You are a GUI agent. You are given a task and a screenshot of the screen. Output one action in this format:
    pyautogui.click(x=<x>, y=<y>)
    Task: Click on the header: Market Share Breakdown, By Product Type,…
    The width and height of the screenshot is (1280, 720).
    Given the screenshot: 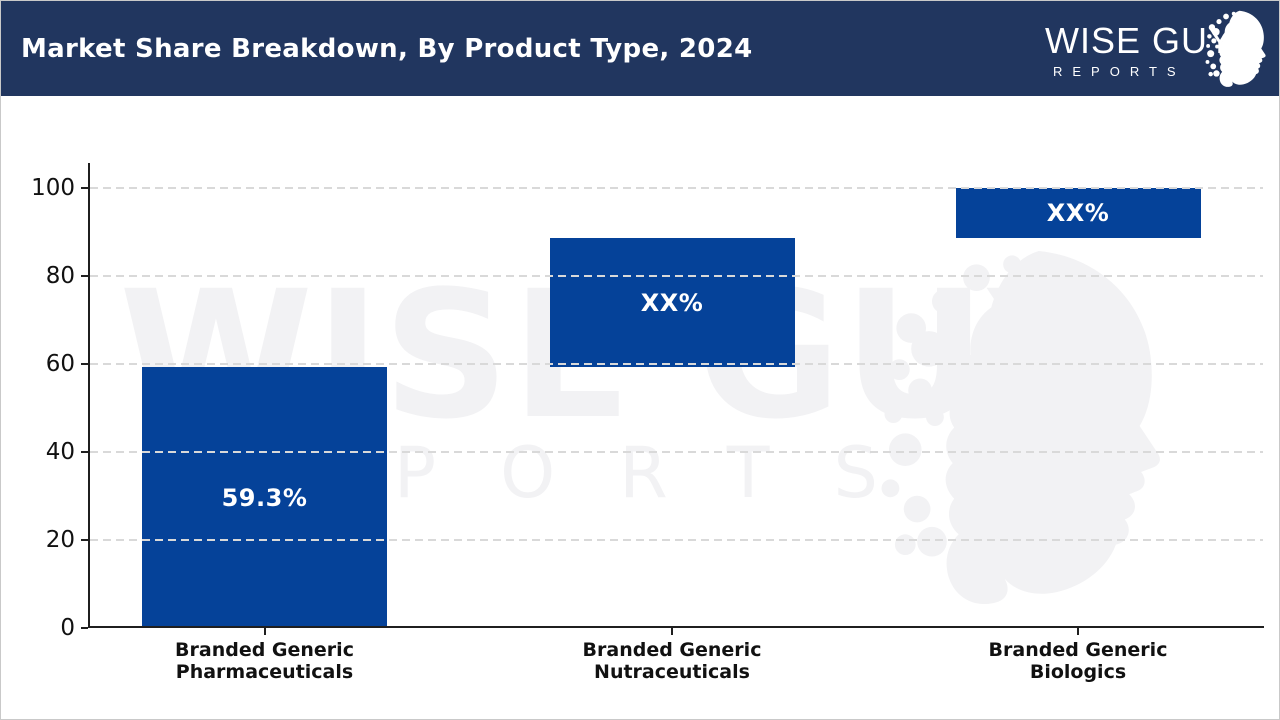 What is the action you would take?
    pyautogui.click(x=640, y=48)
    